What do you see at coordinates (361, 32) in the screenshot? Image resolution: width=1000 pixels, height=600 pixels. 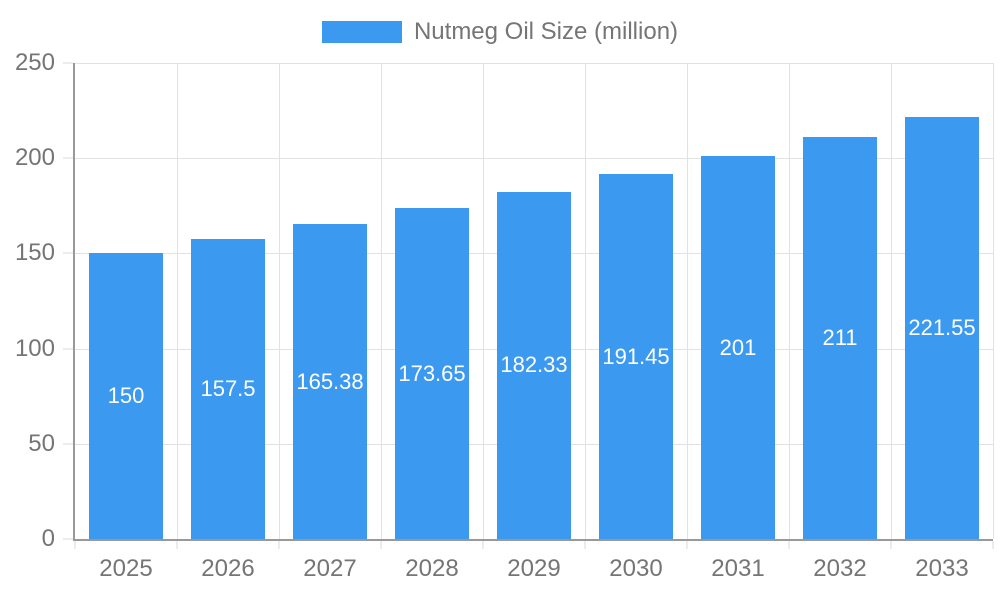 I see `legend-swatch` at bounding box center [361, 32].